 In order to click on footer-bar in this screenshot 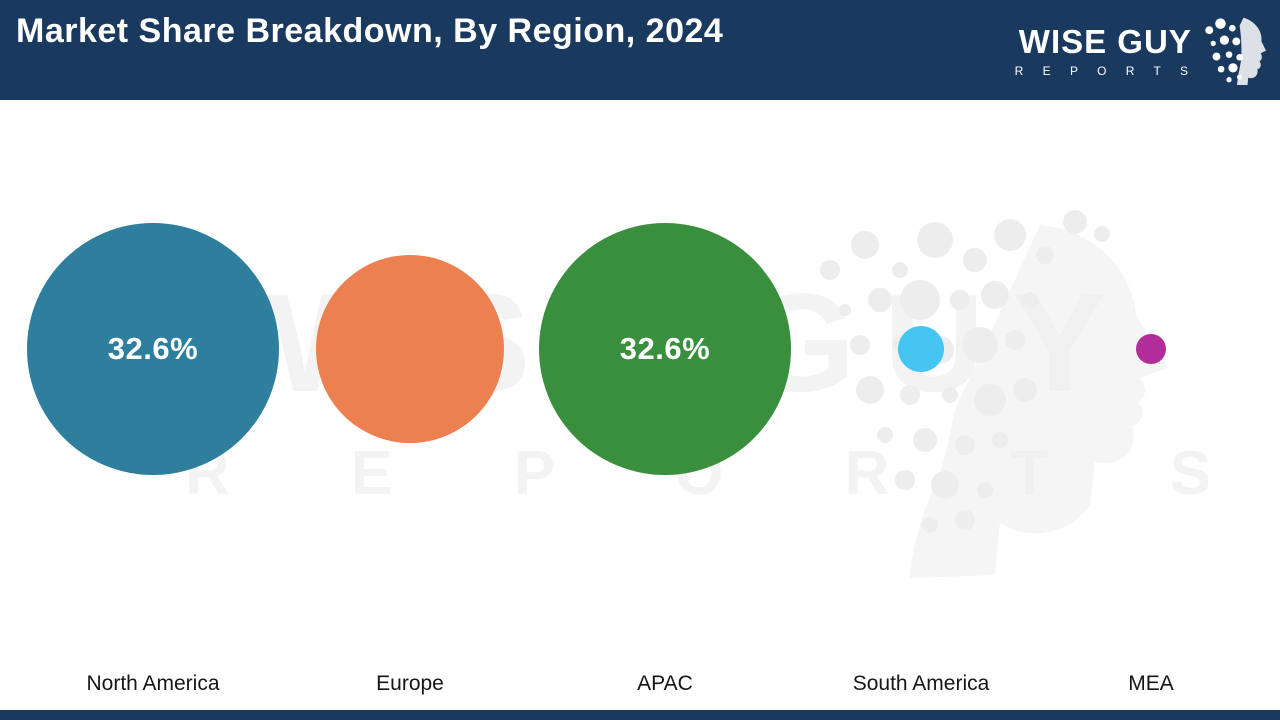, I will do `click(640, 715)`.